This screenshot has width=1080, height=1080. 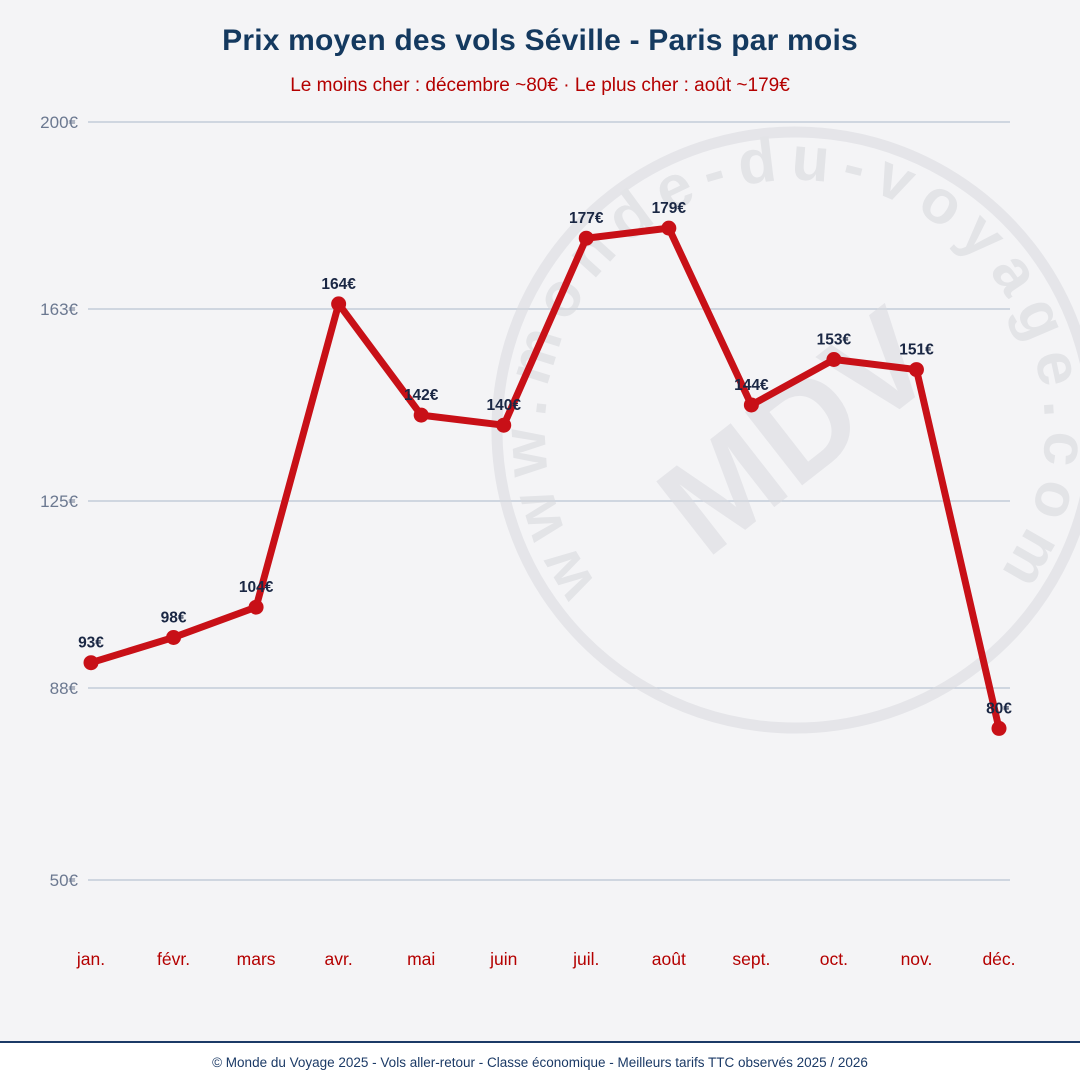 I want to click on data-point-label: 177€, so click(x=586, y=218).